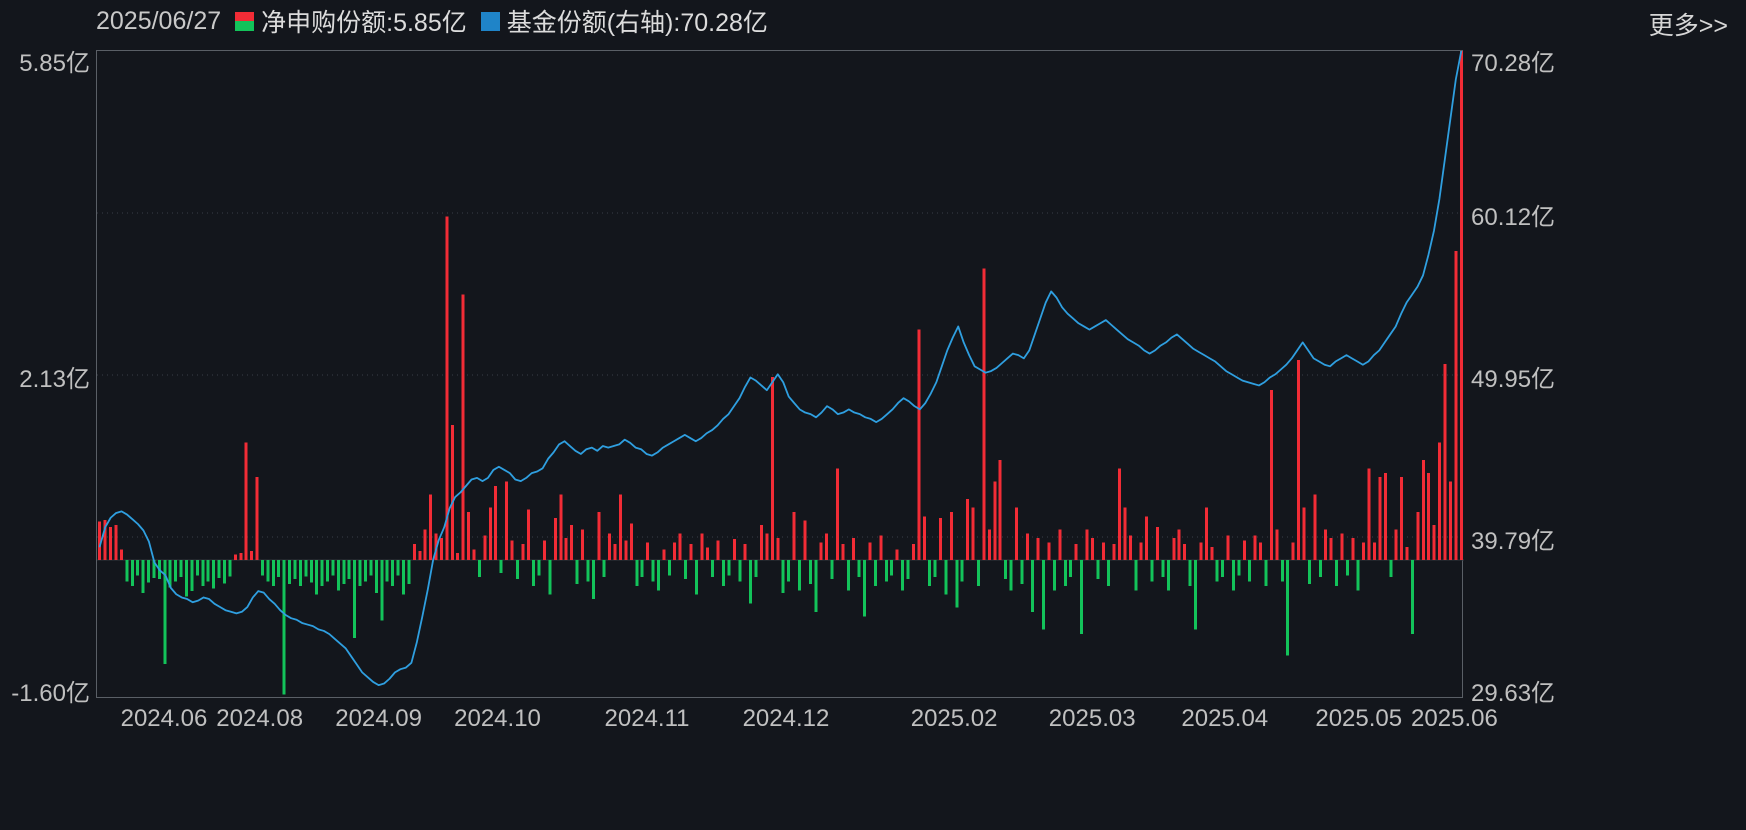 This screenshot has height=830, width=1746. What do you see at coordinates (786, 718) in the screenshot?
I see `x-axis-tick-5: 2024.12` at bounding box center [786, 718].